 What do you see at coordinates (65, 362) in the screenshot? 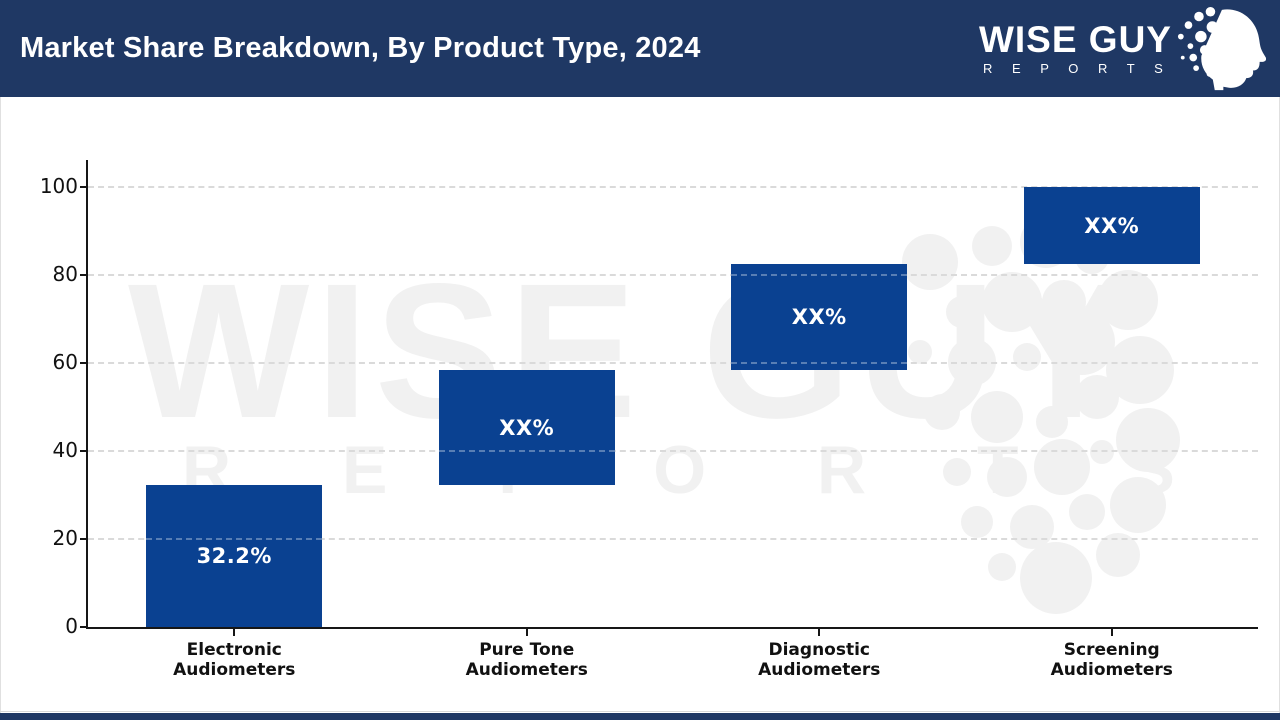
I see `y-axis-tick-label: 60` at bounding box center [65, 362].